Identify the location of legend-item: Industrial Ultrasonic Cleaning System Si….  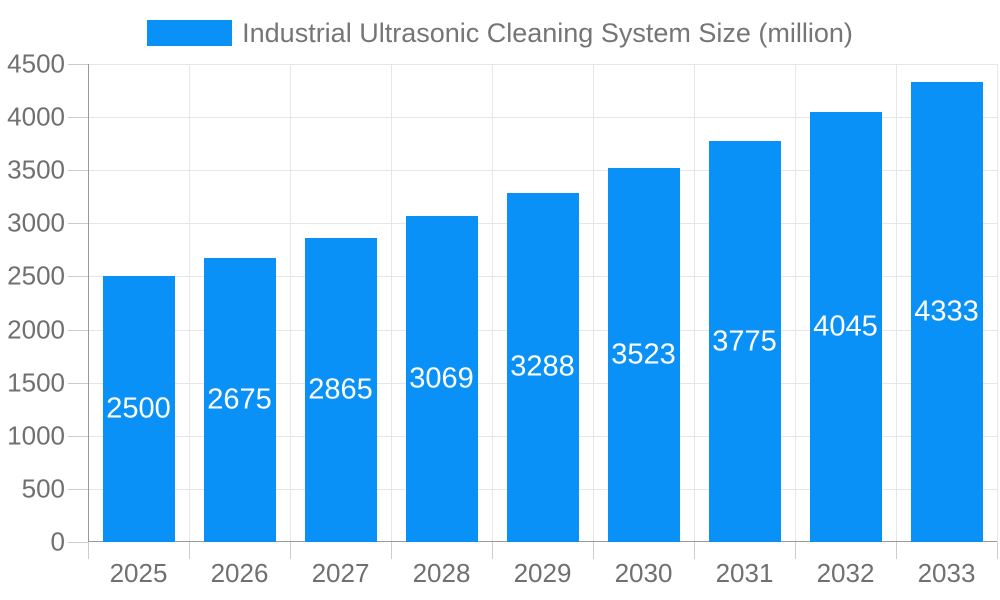
(500, 33).